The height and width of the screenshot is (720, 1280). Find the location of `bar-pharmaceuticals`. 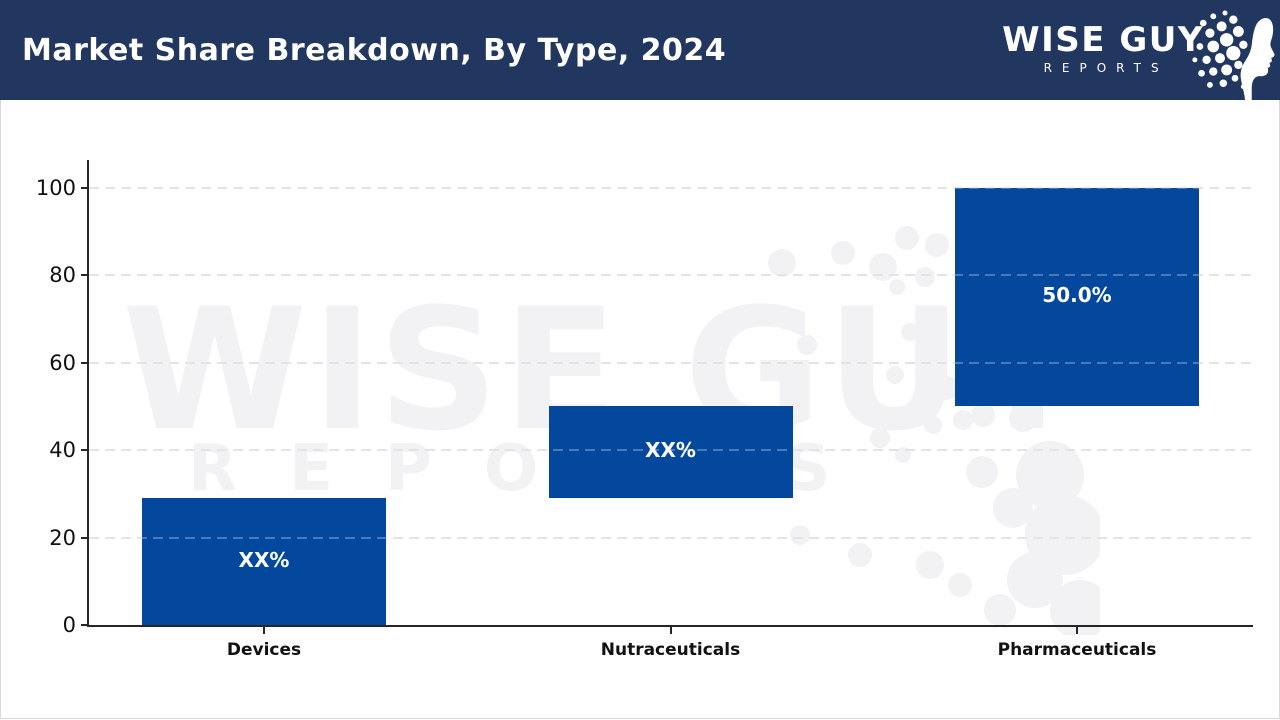

bar-pharmaceuticals is located at coordinates (1077, 297).